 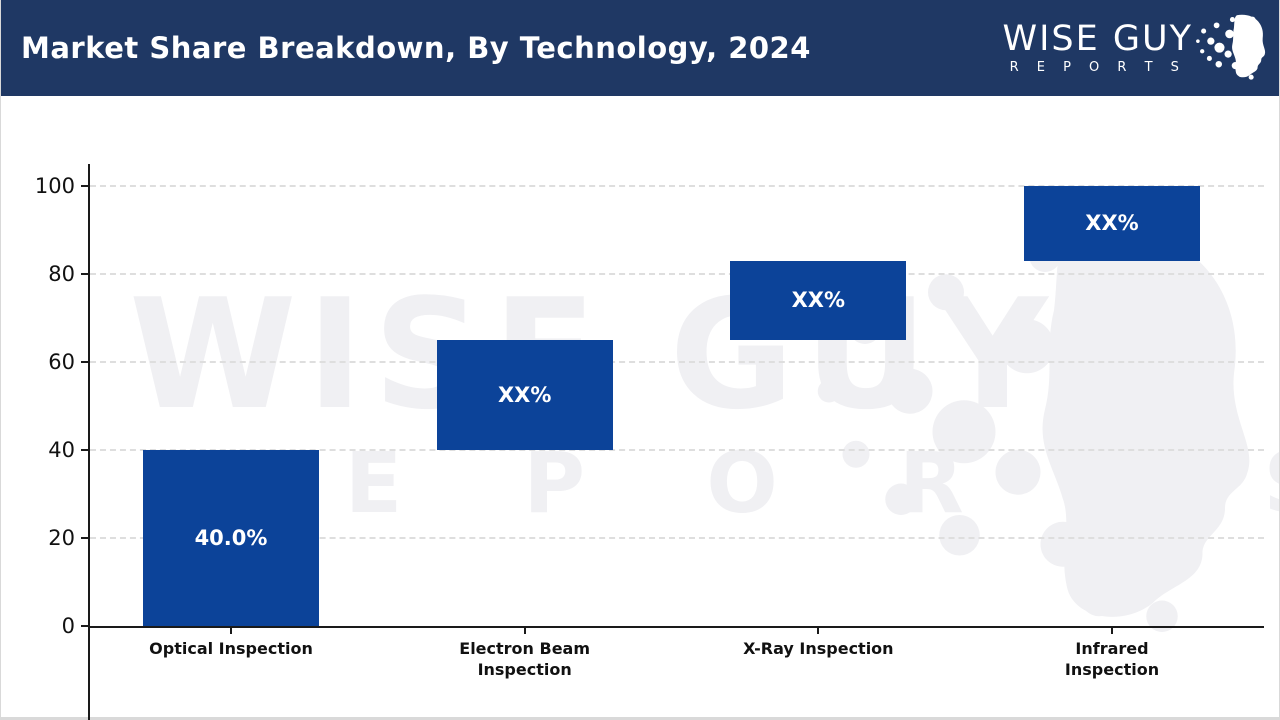 I want to click on bar-optical-inspection: 40.0%, so click(x=231, y=538).